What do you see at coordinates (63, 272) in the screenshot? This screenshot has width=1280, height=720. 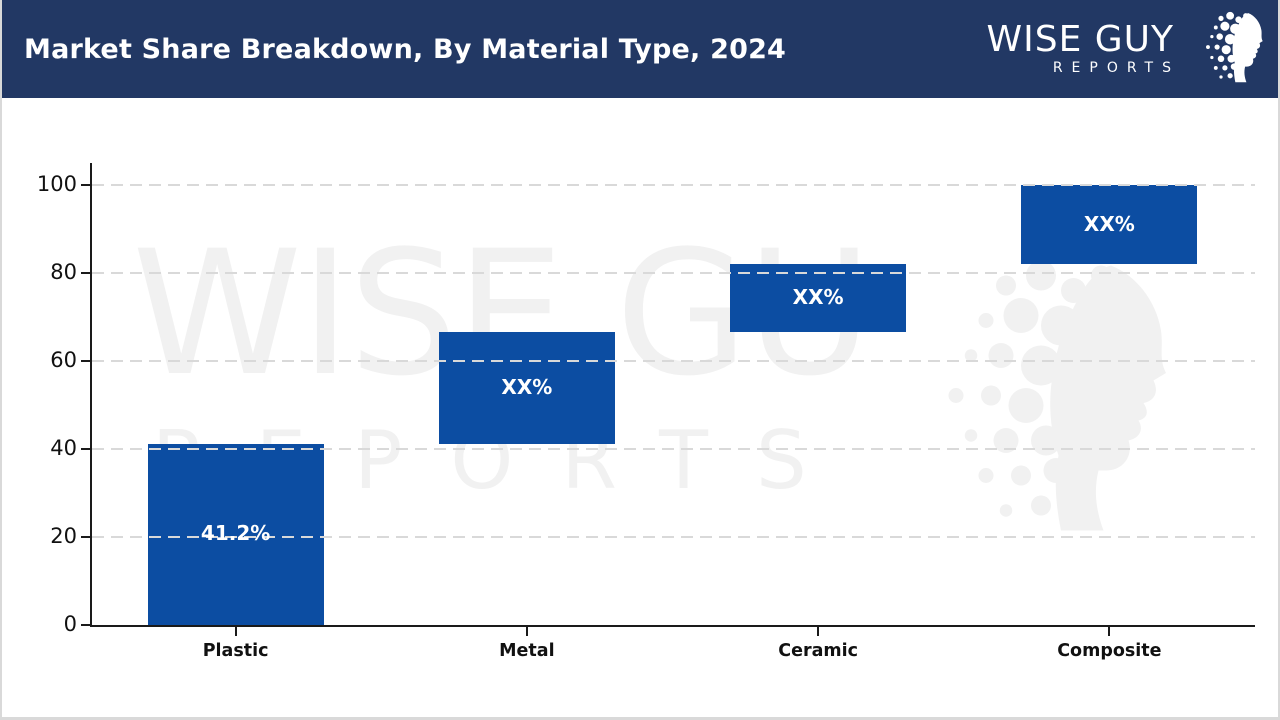 I see `y-tick-label-80: 80` at bounding box center [63, 272].